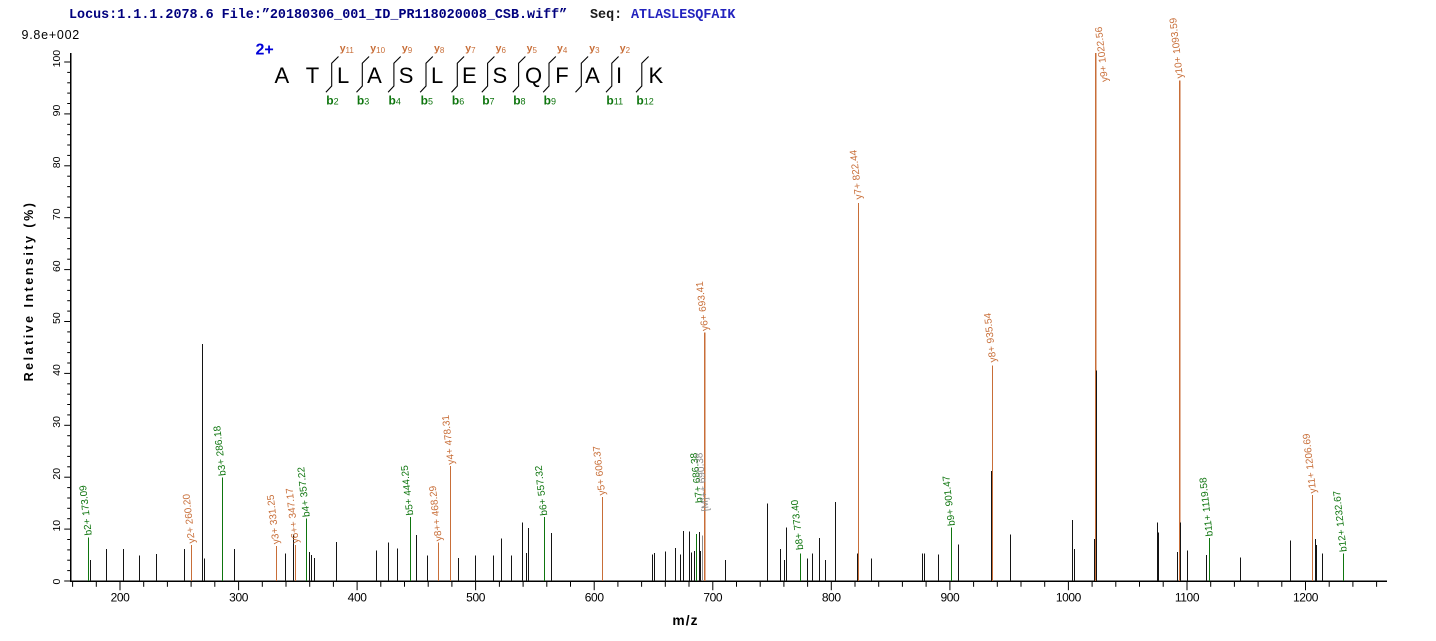  What do you see at coordinates (644, 100) in the screenshot?
I see `svg-text: b12` at bounding box center [644, 100].